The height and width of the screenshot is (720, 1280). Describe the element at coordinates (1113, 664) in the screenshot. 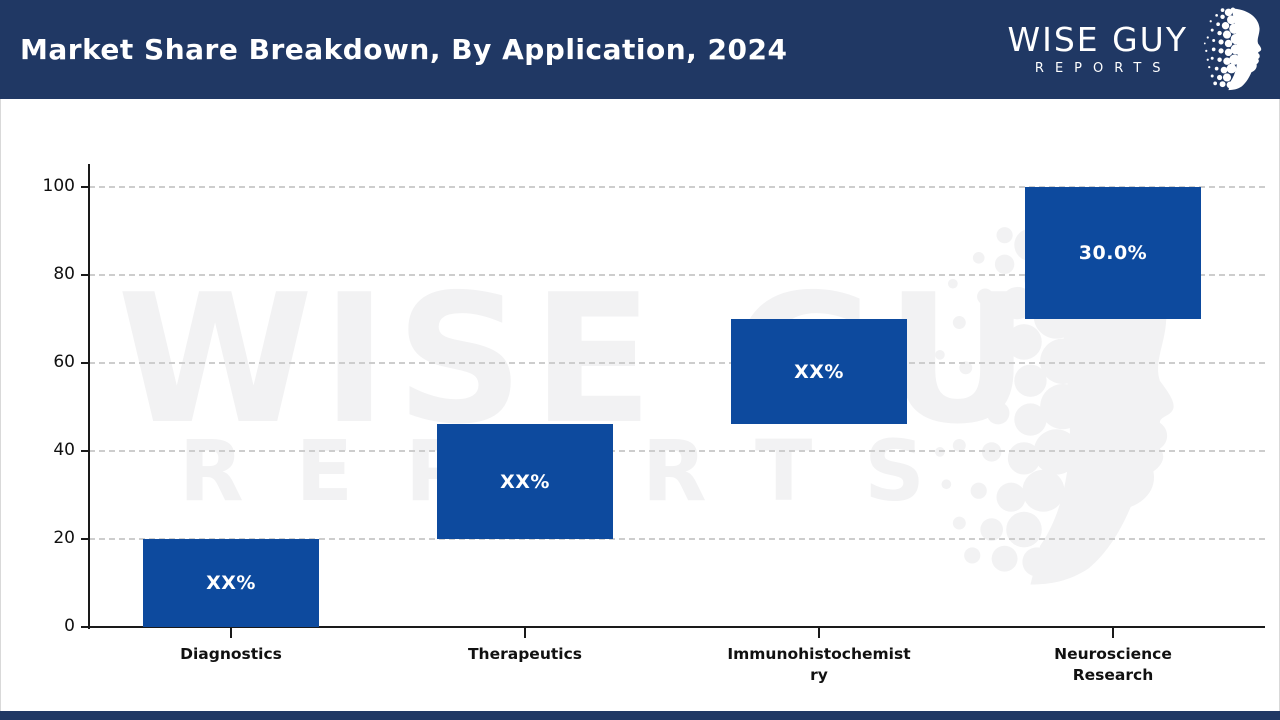

I see `x-category-label: Neuroscience Research` at that location.